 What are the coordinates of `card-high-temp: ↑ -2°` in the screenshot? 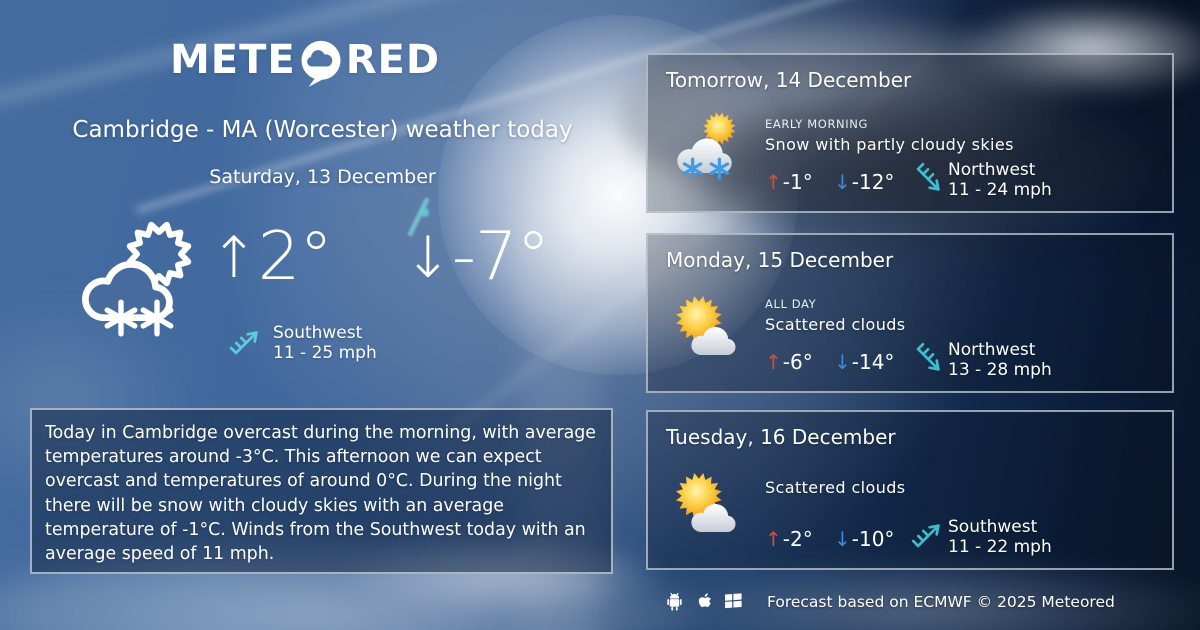 It's located at (789, 539).